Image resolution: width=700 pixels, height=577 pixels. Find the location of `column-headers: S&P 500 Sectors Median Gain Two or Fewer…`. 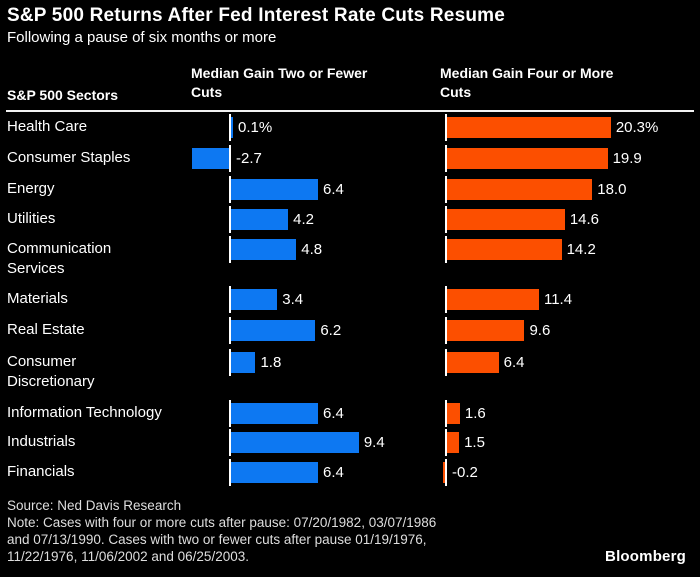

column-headers: S&P 500 Sectors Median Gain Two or Fewer… is located at coordinates (350, 84).